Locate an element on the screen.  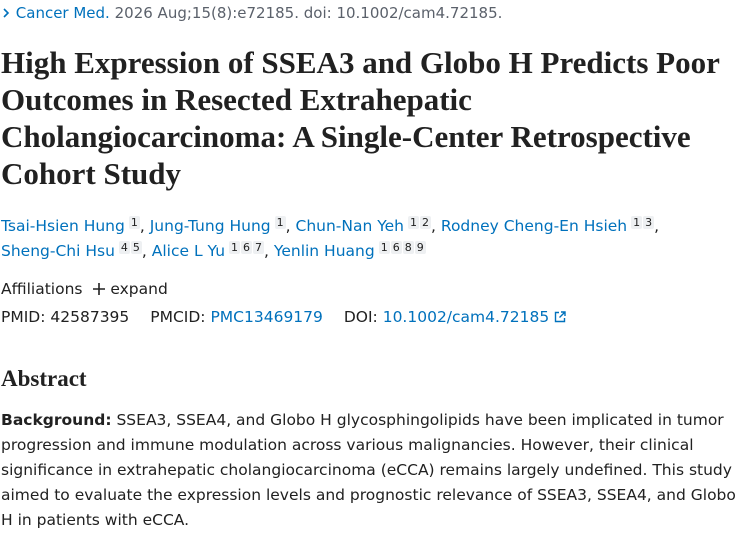
author-name: Yenlin Huang is located at coordinates (324, 251).